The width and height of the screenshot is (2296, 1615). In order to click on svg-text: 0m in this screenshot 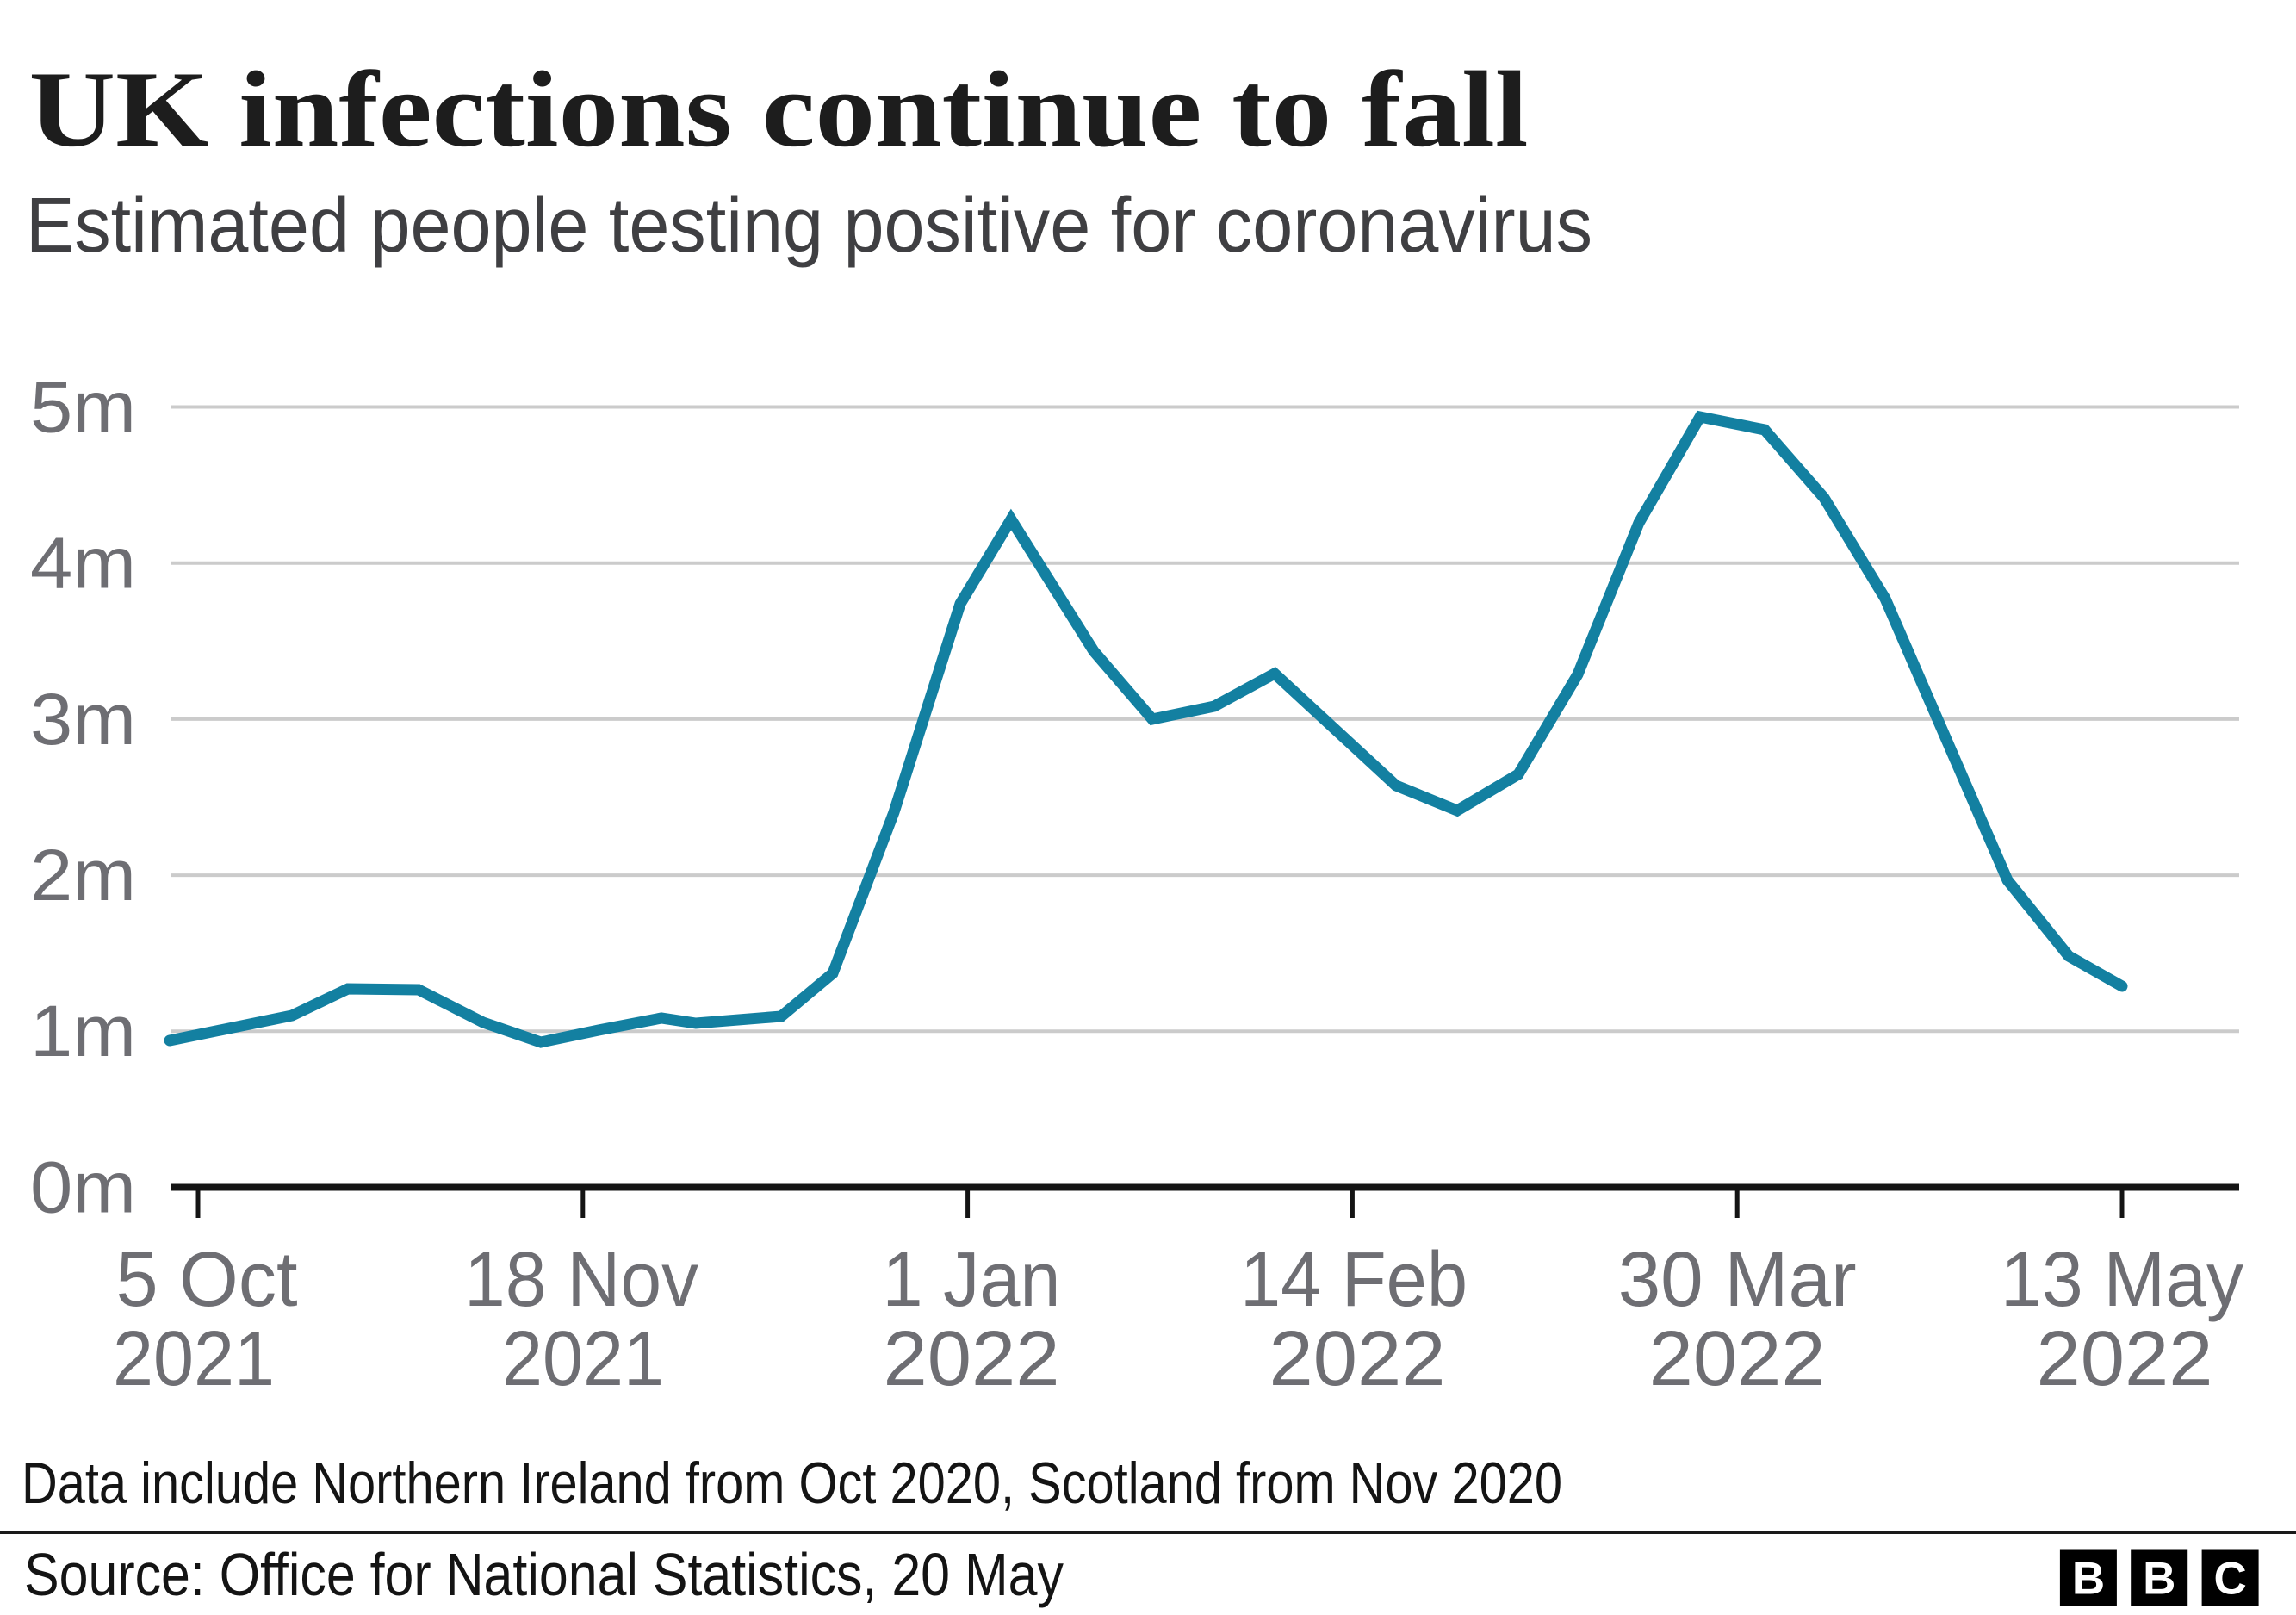, I will do `click(83, 1186)`.